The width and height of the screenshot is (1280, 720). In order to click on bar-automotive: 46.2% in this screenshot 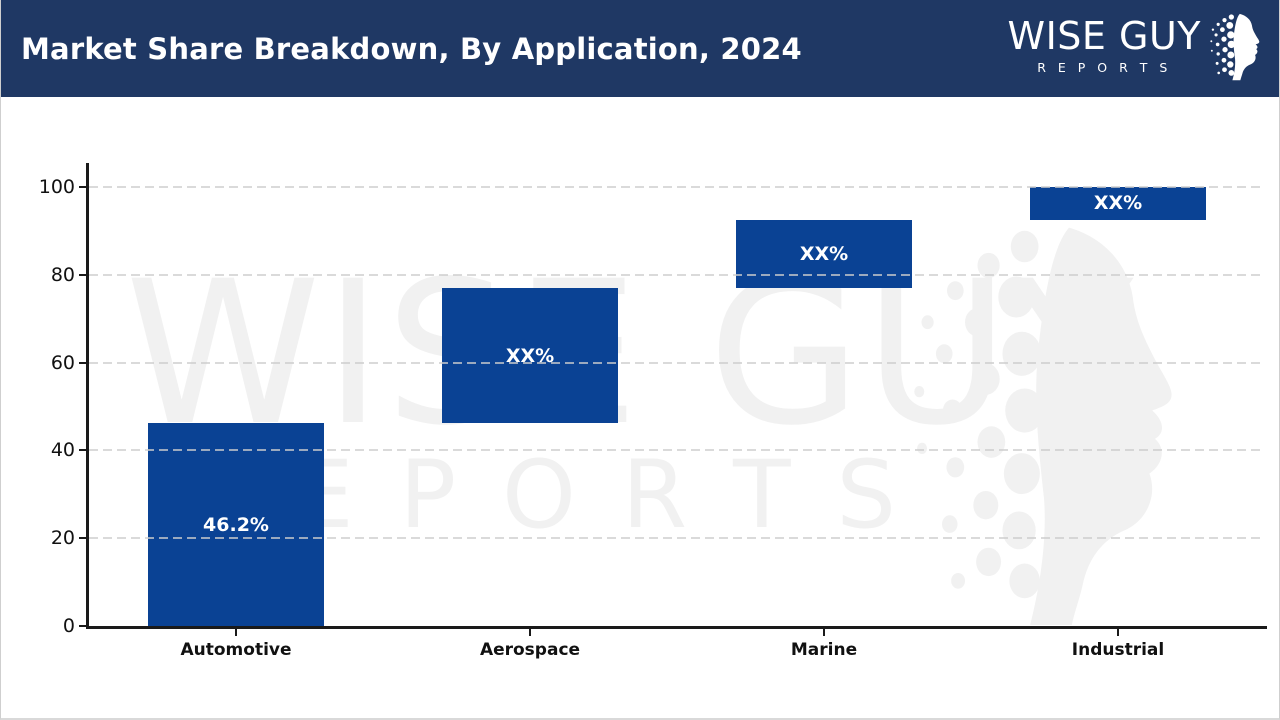, I will do `click(236, 524)`.